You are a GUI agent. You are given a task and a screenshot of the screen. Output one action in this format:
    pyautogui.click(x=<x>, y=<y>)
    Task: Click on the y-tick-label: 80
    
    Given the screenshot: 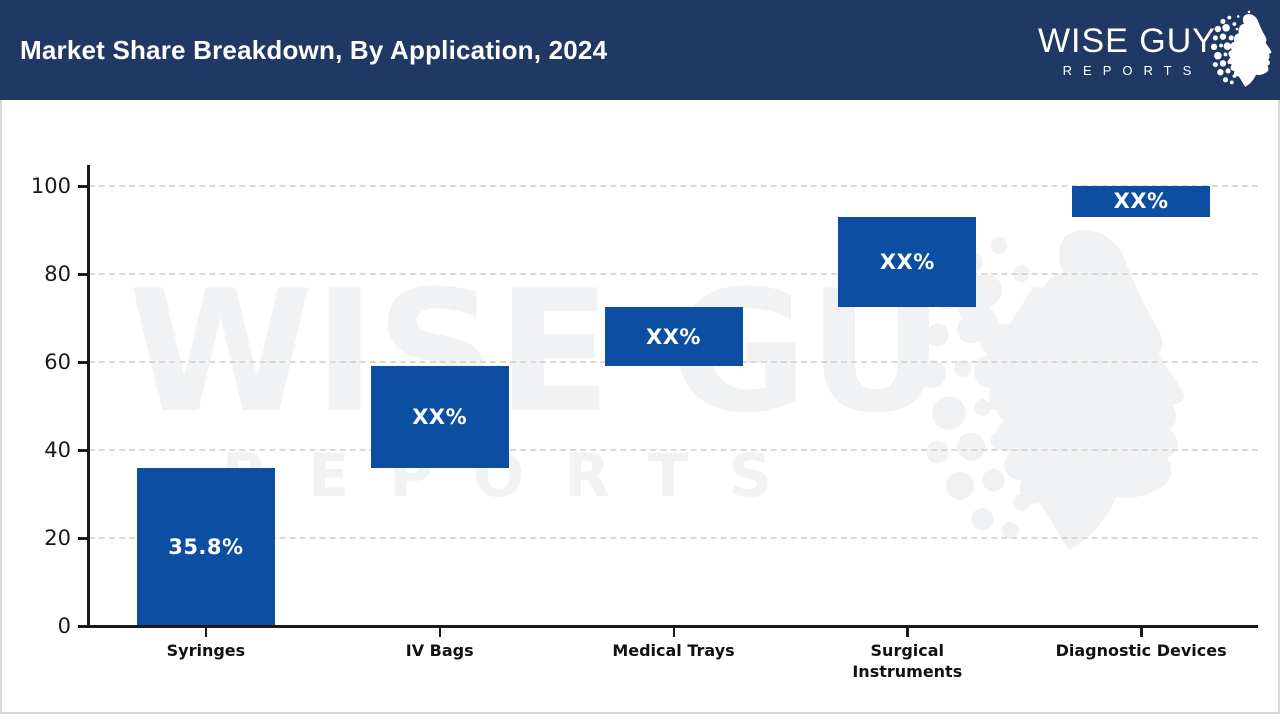 What is the action you would take?
    pyautogui.click(x=57, y=274)
    